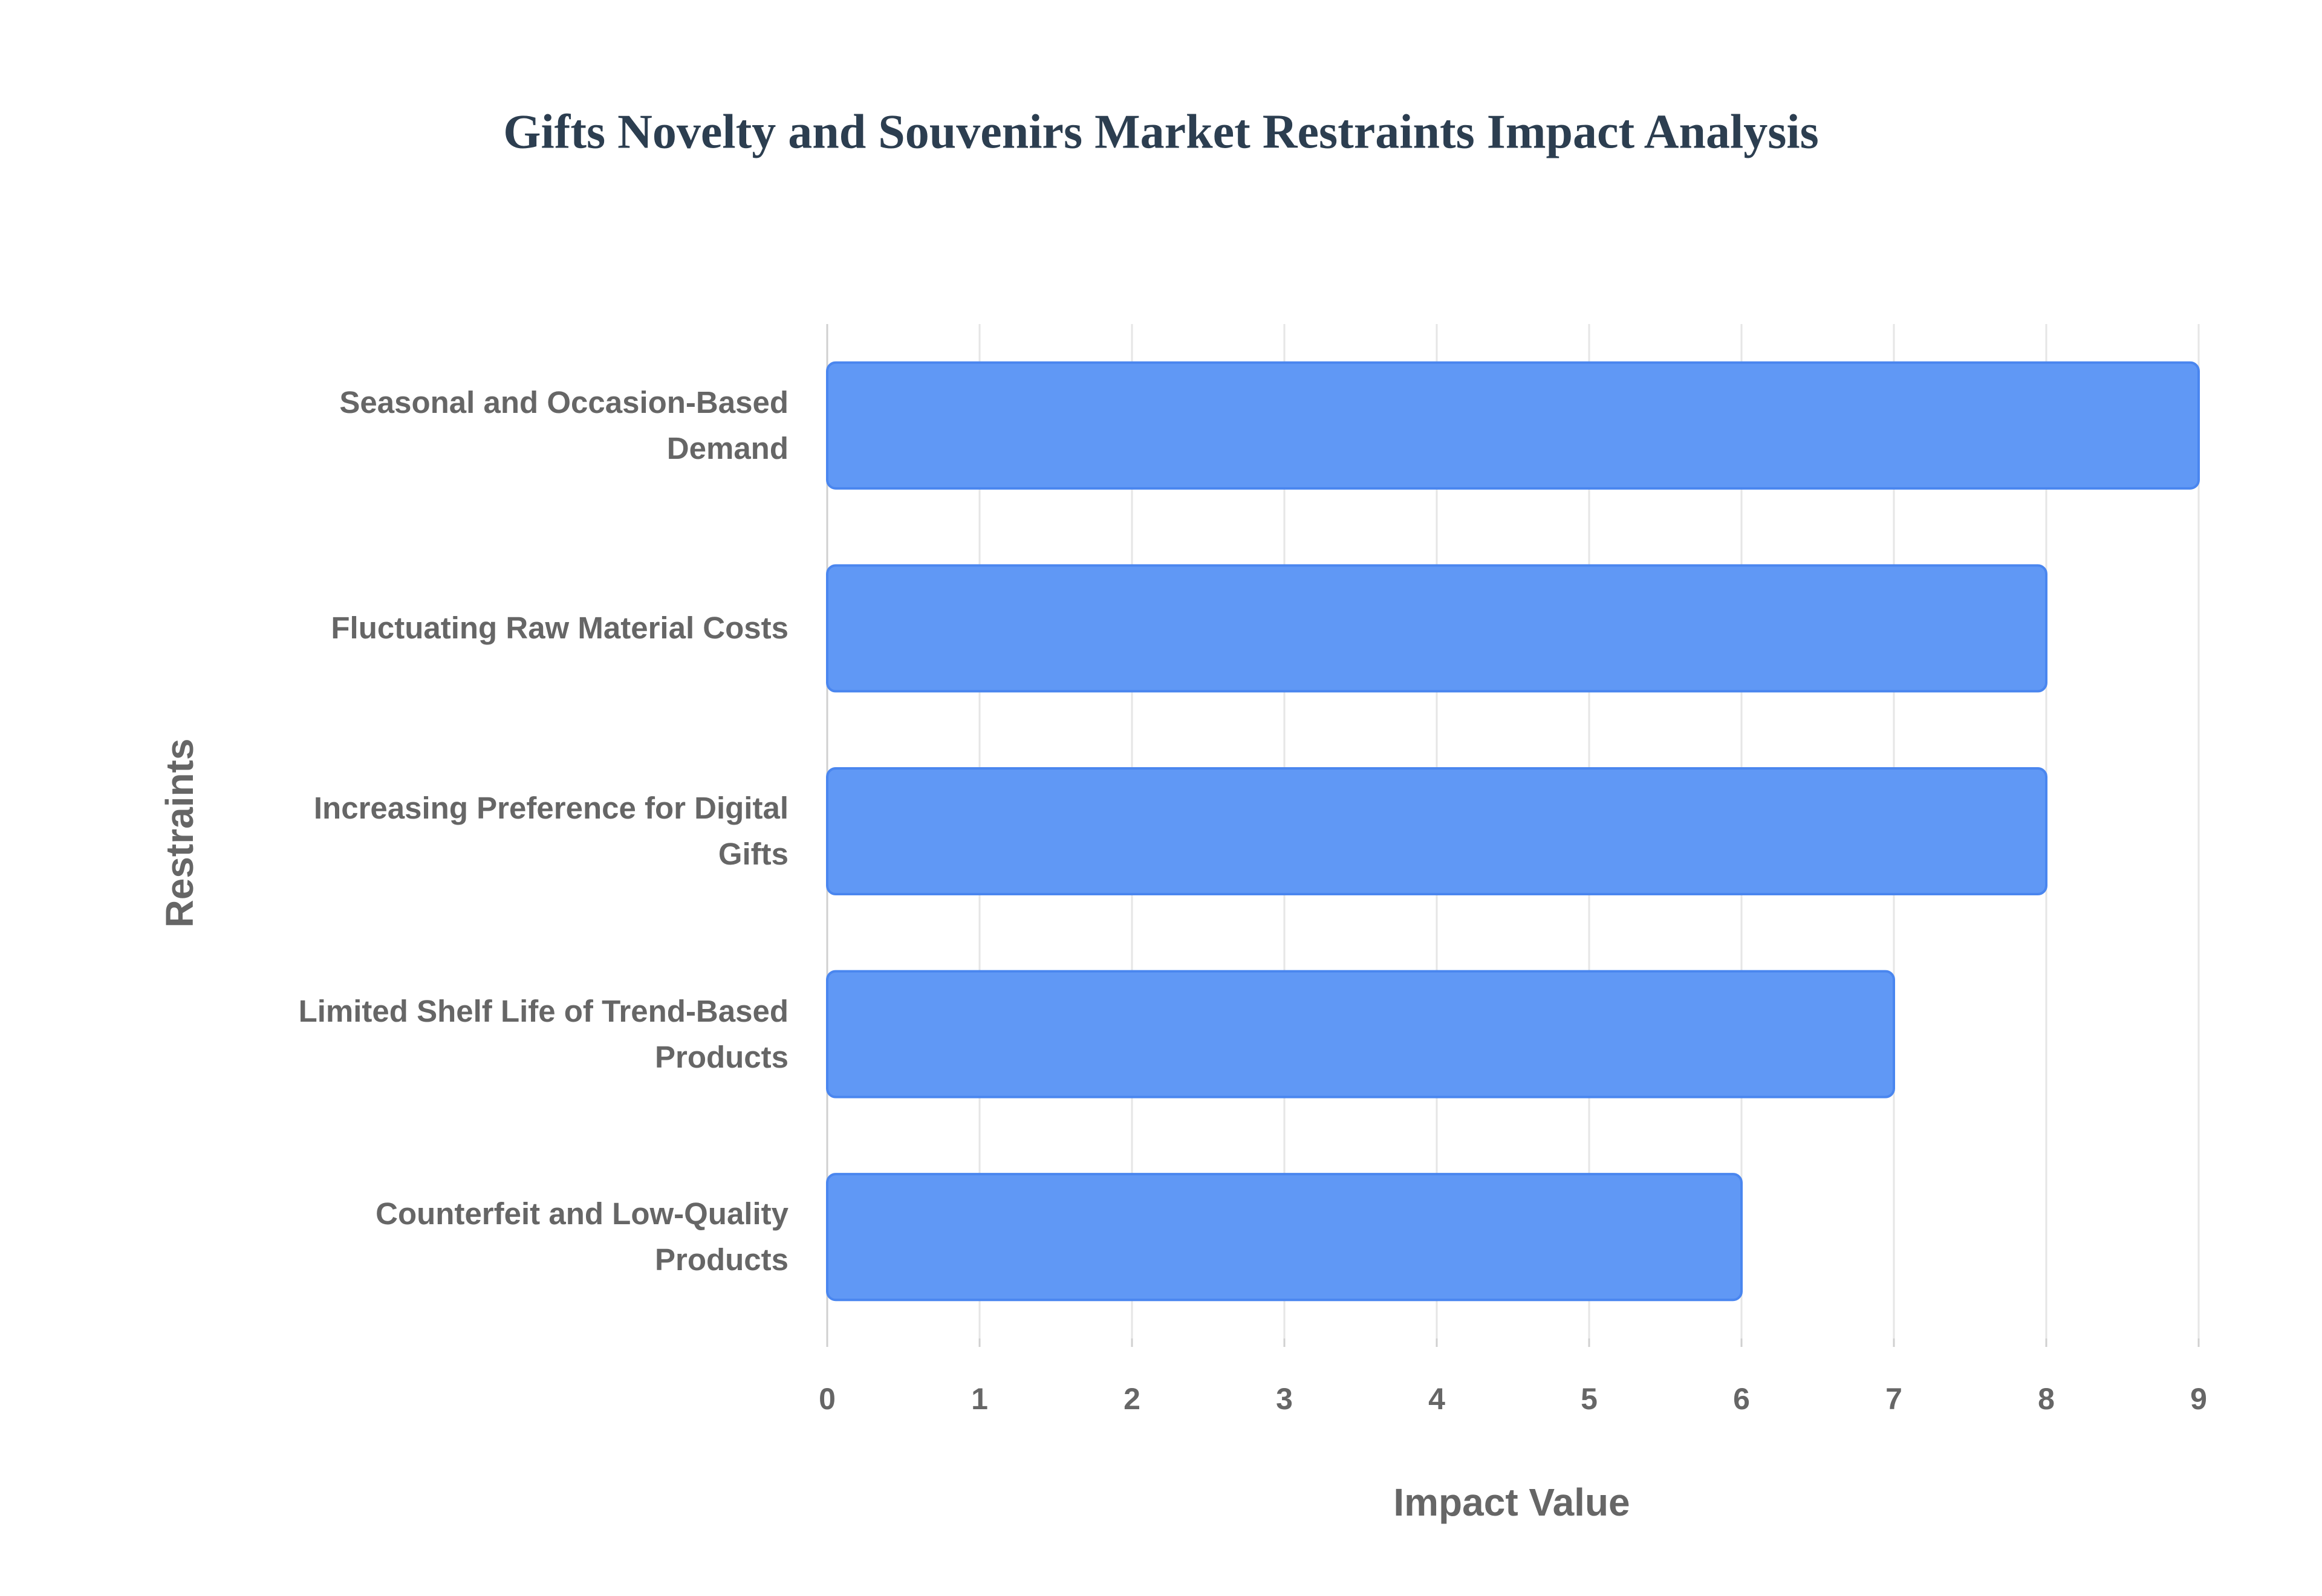  Describe the element at coordinates (2046, 1399) in the screenshot. I see `x-tick-label: 8` at that location.